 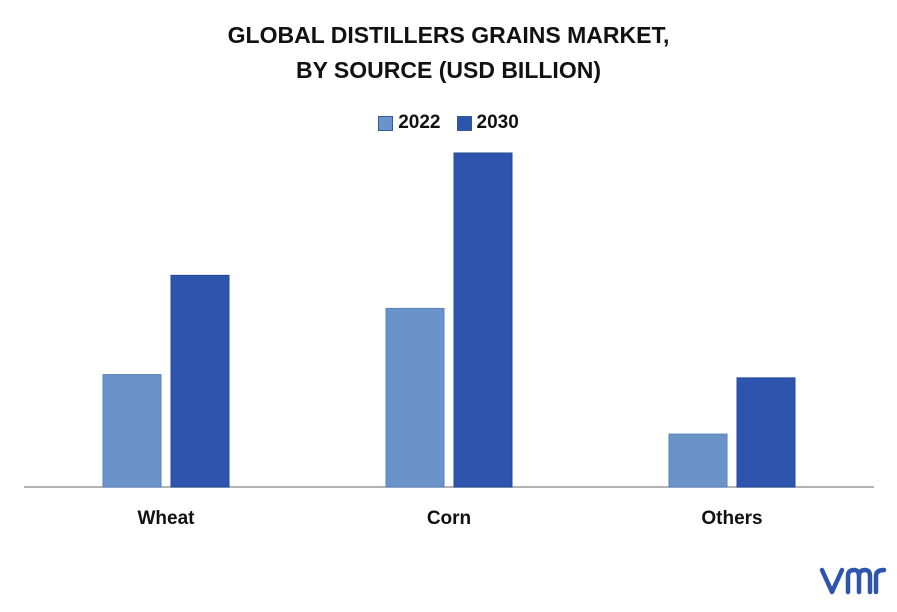 What do you see at coordinates (464, 123) in the screenshot?
I see `legend-swatch-2030` at bounding box center [464, 123].